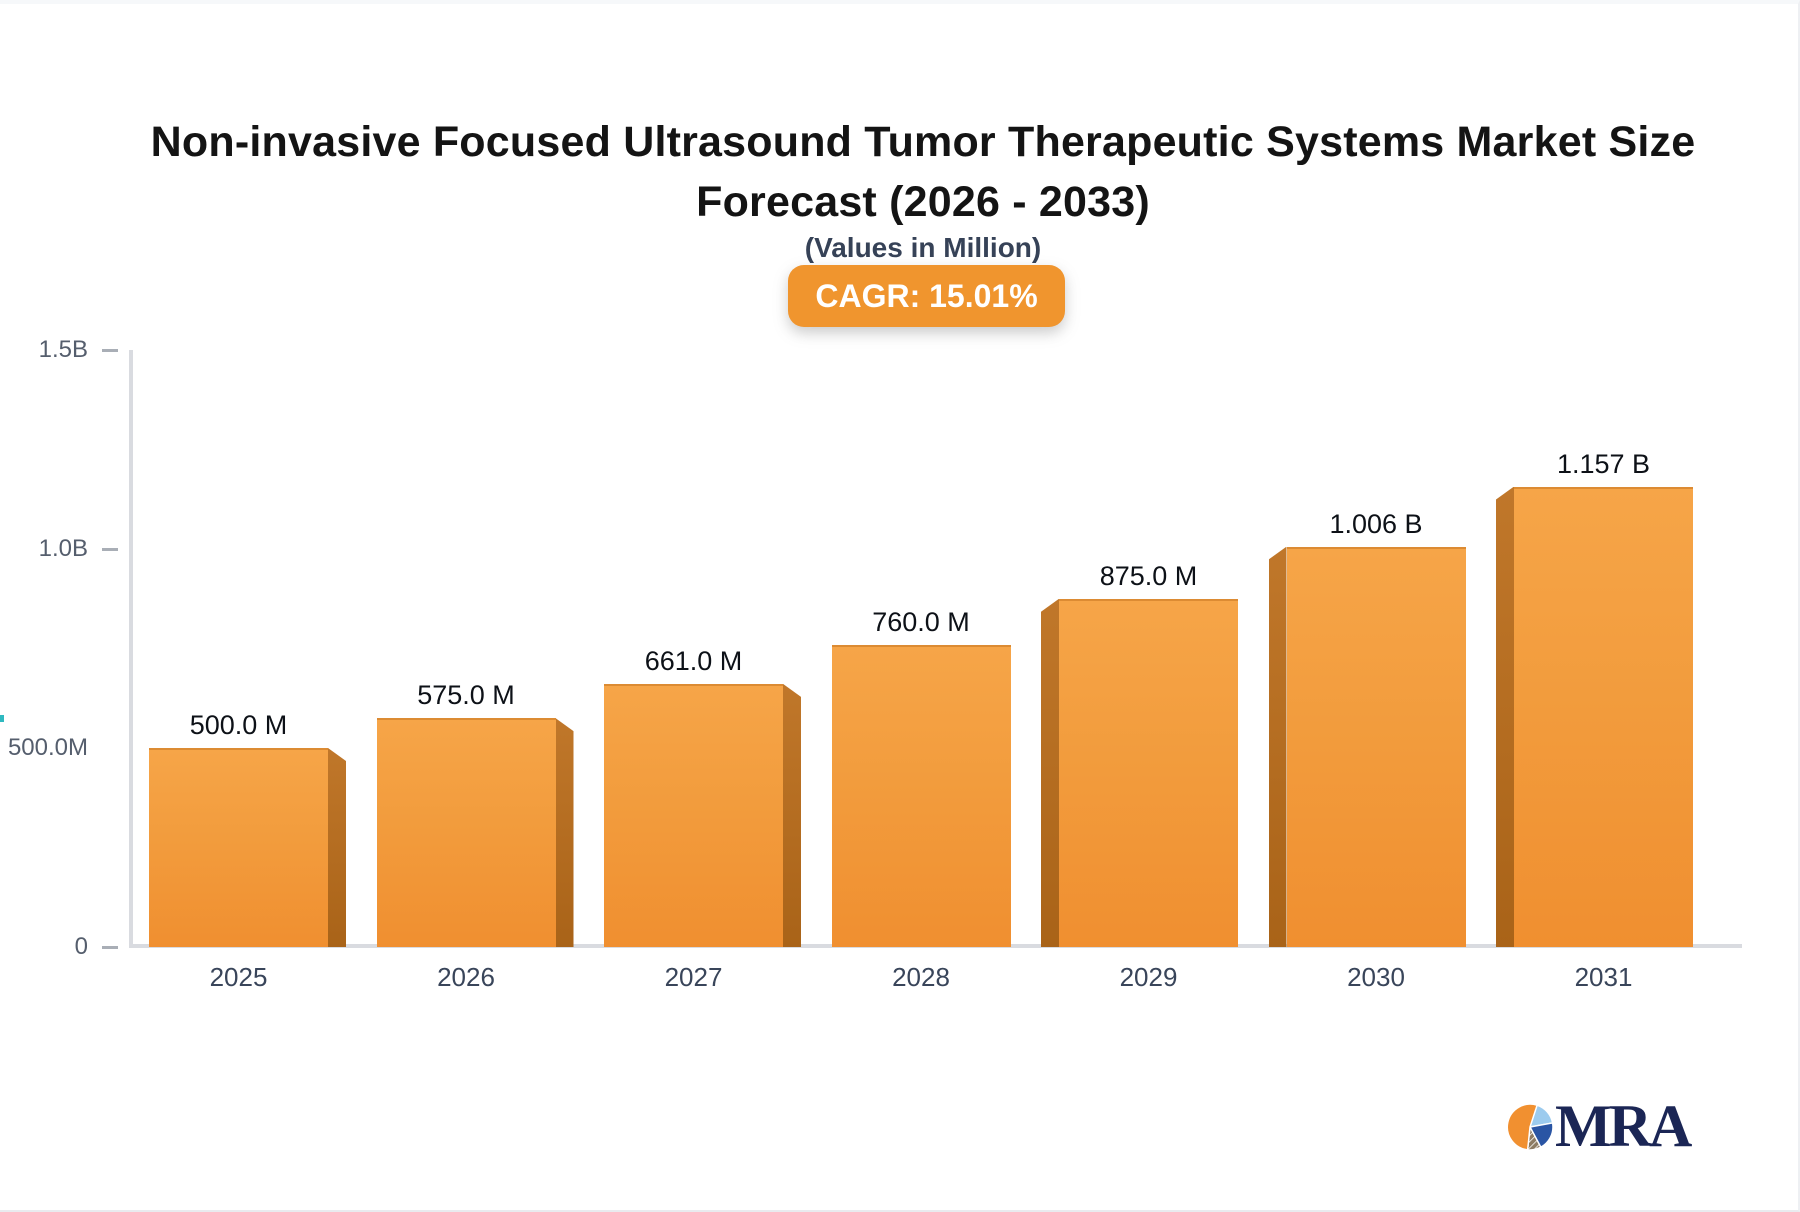 The width and height of the screenshot is (1800, 1212). Describe the element at coordinates (466, 695) in the screenshot. I see `bar-value-label: 575.0 M` at that location.